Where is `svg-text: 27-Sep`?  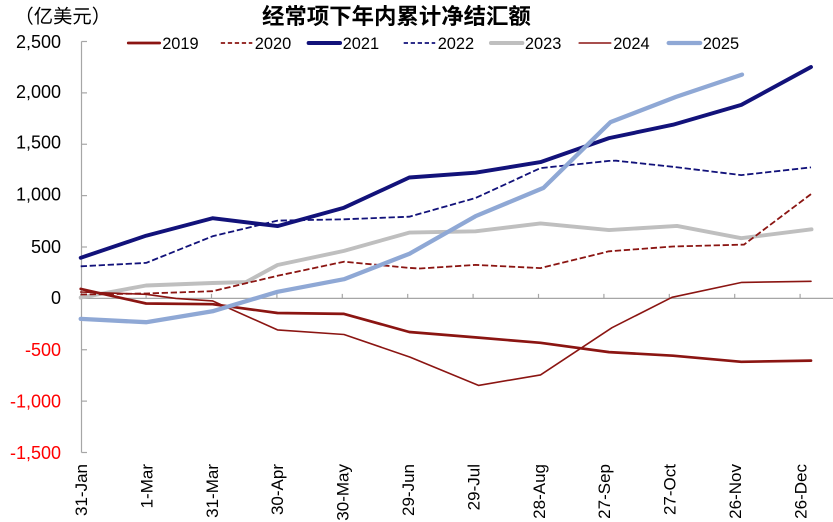 svg-text: 27-Sep is located at coordinates (604, 491).